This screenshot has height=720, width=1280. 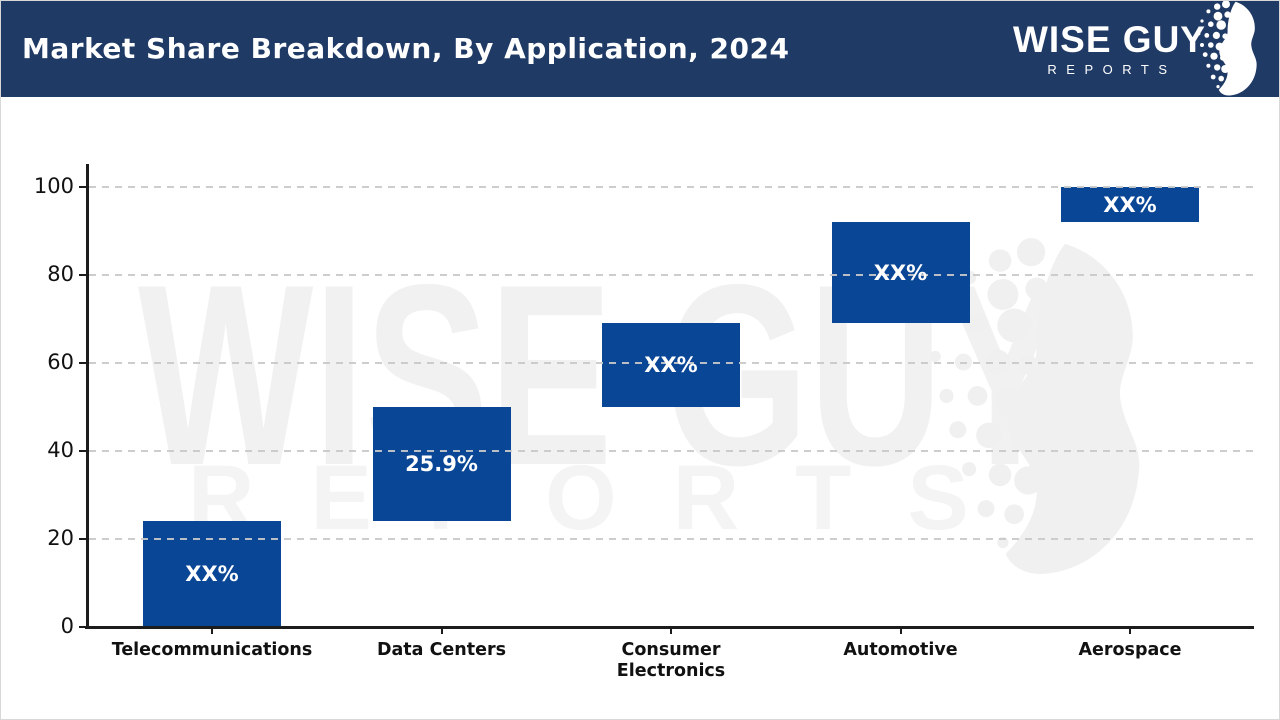 I want to click on brand-logo-text: WISE GUY REPORTS, so click(x=1109, y=48).